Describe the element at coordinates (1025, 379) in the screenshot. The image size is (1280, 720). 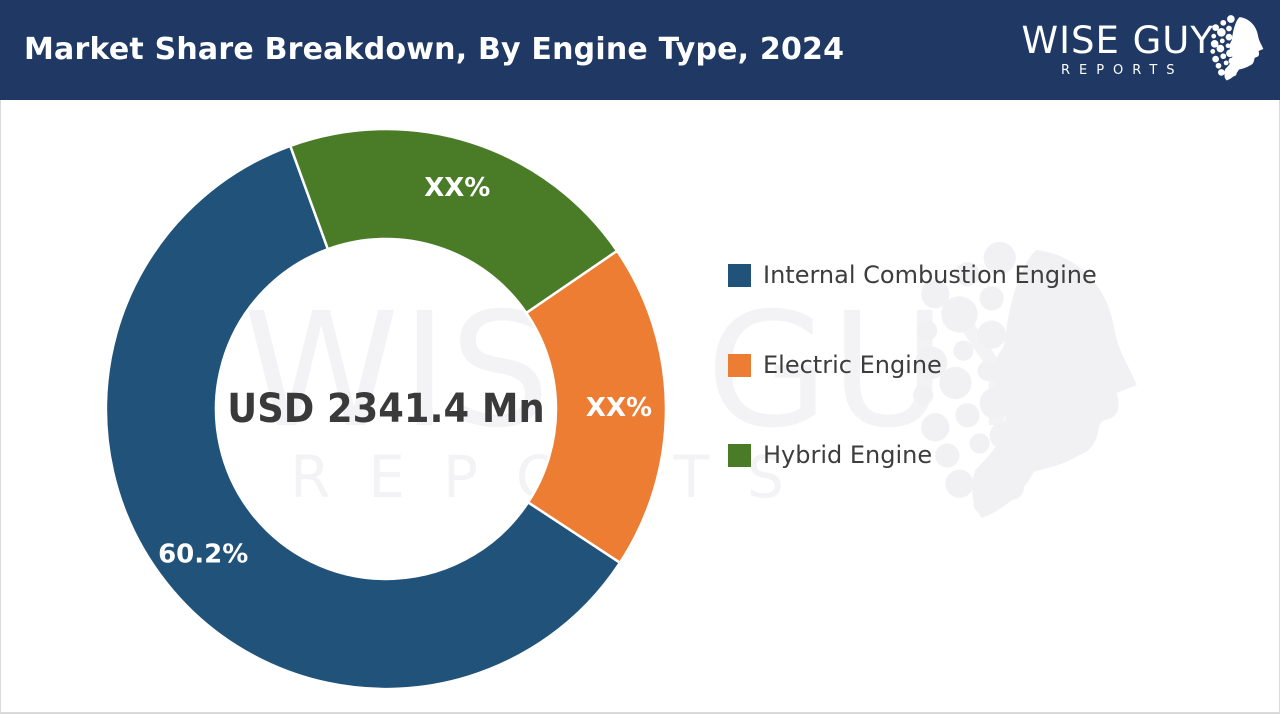
I see `watermark-face-icon` at that location.